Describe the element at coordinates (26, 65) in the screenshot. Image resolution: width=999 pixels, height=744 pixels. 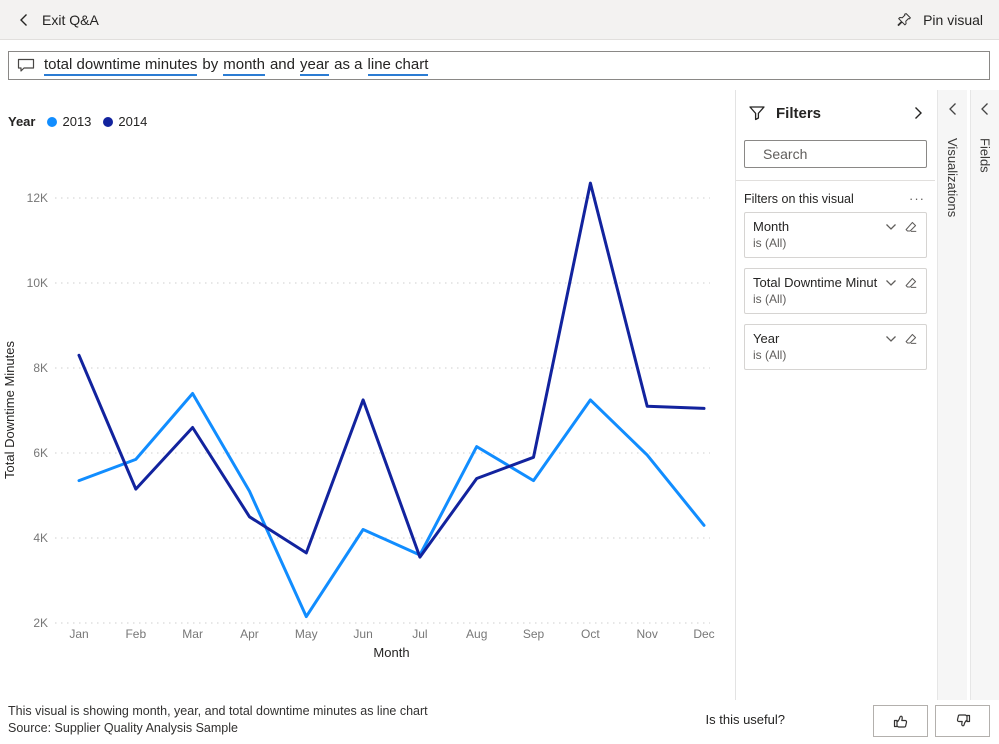
I see `speech-bubble-icon` at that location.